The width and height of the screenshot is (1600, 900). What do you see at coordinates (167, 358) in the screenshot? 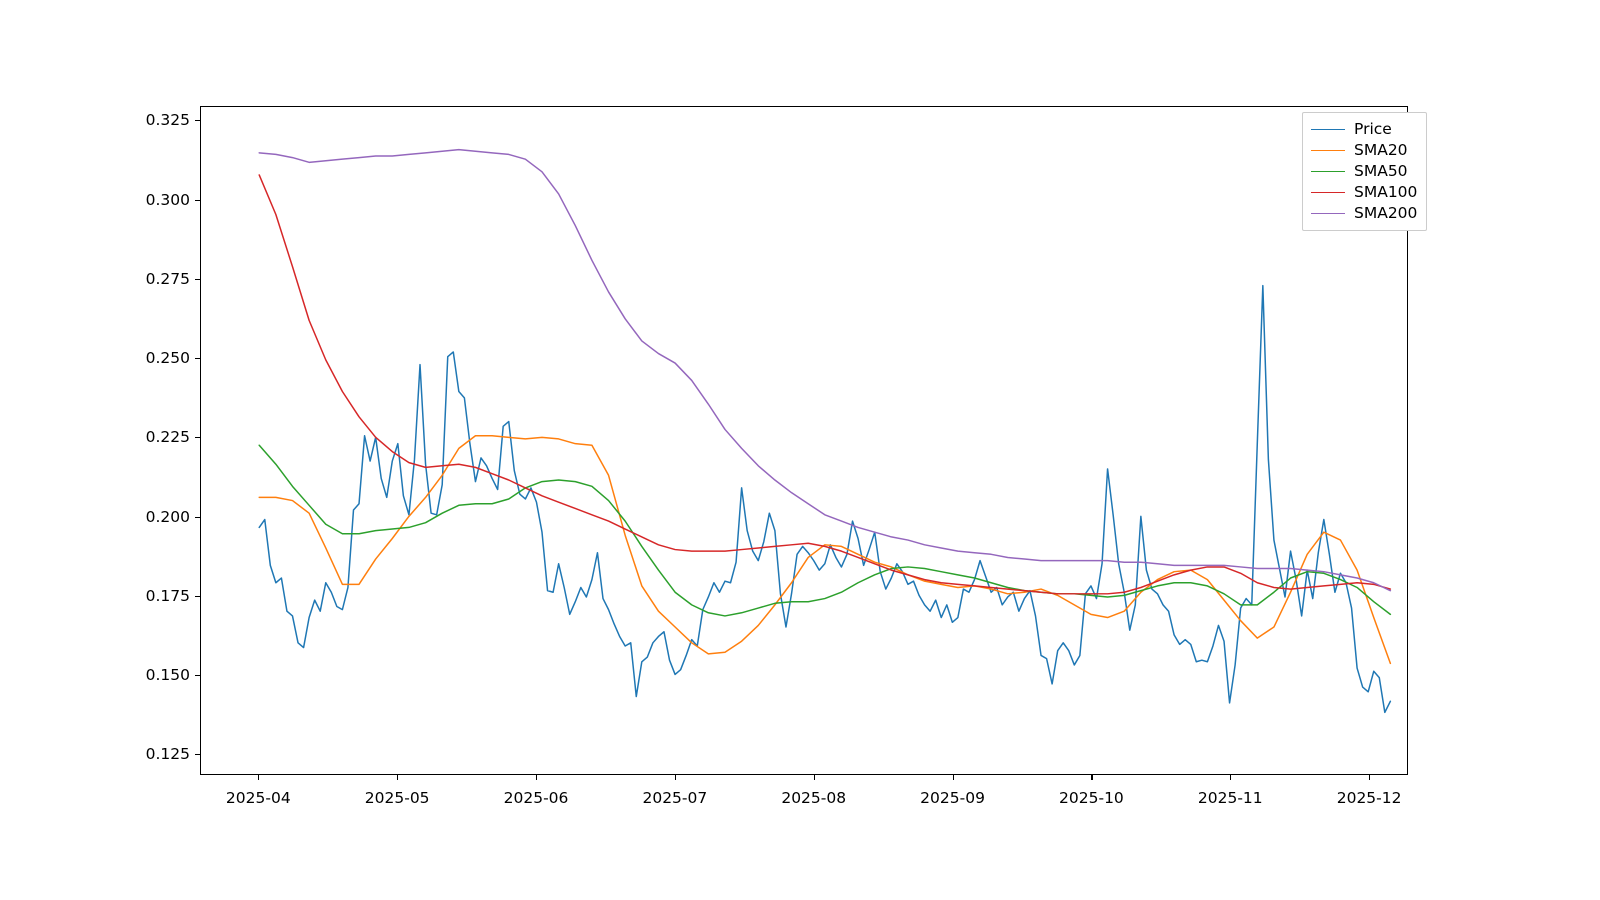
I see `y-tick-label: 0.250` at bounding box center [167, 358].